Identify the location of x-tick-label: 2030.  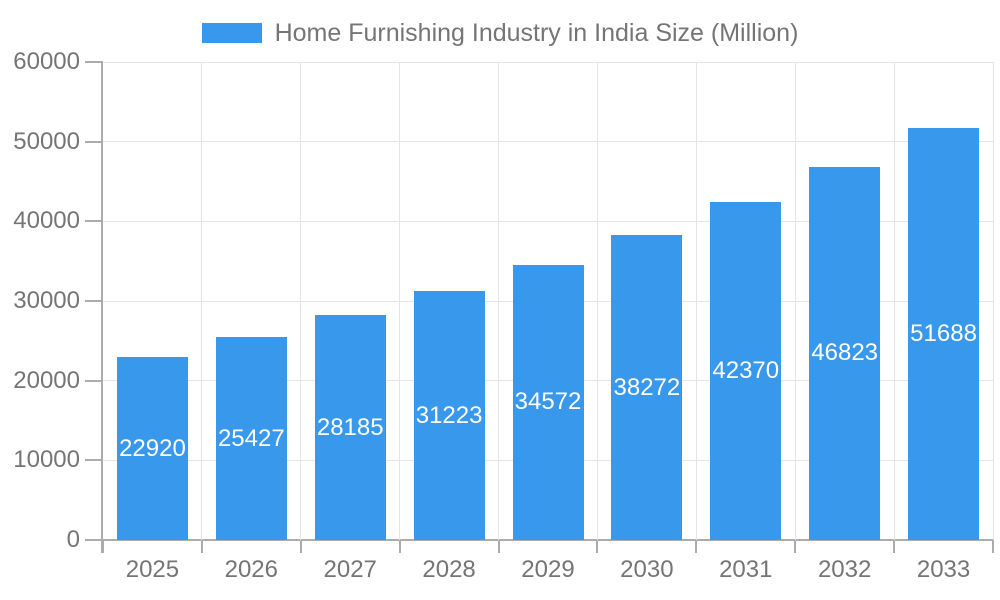
(647, 569).